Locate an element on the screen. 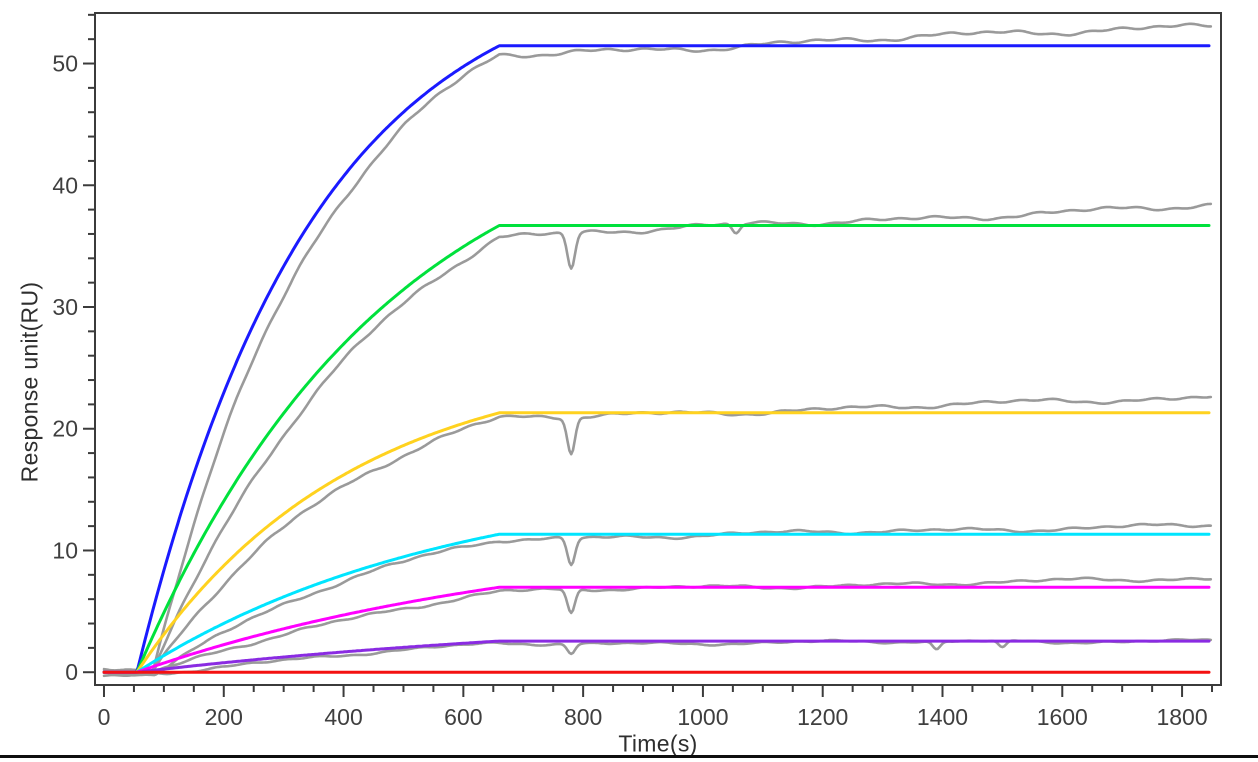 The width and height of the screenshot is (1258, 762). y-axis-title: Response unit(RU) is located at coordinates (29, 382).